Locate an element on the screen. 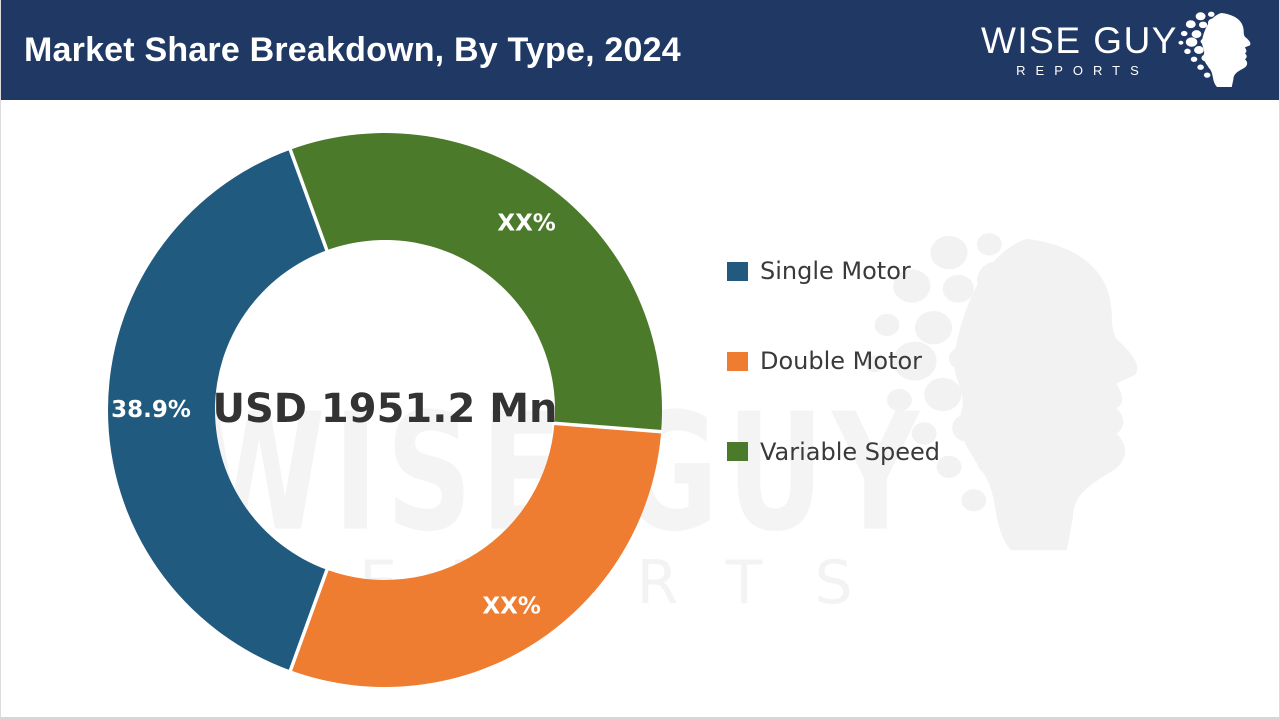 The height and width of the screenshot is (720, 1280). legend-item-single-motor: Single Motor is located at coordinates (833, 271).